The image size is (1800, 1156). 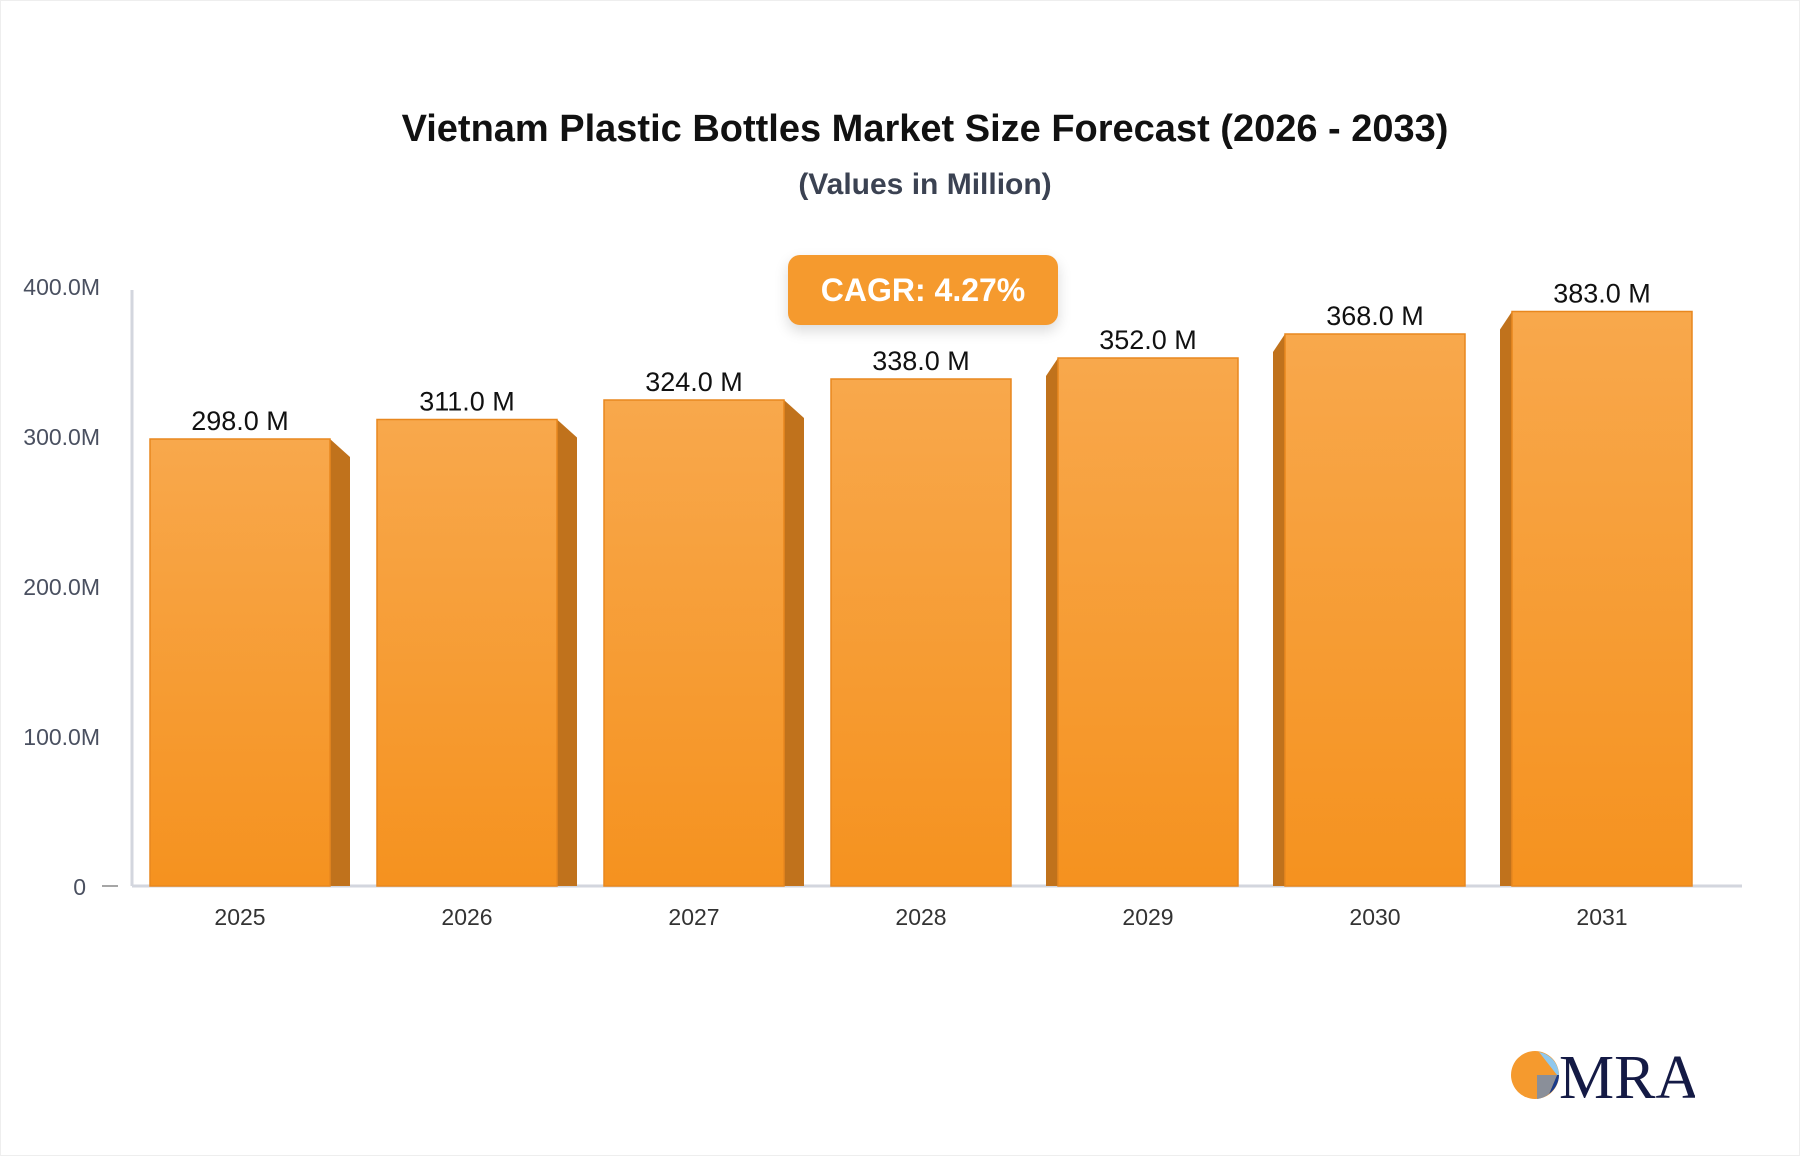 I want to click on data-label: 383.0 M, so click(x=1602, y=294).